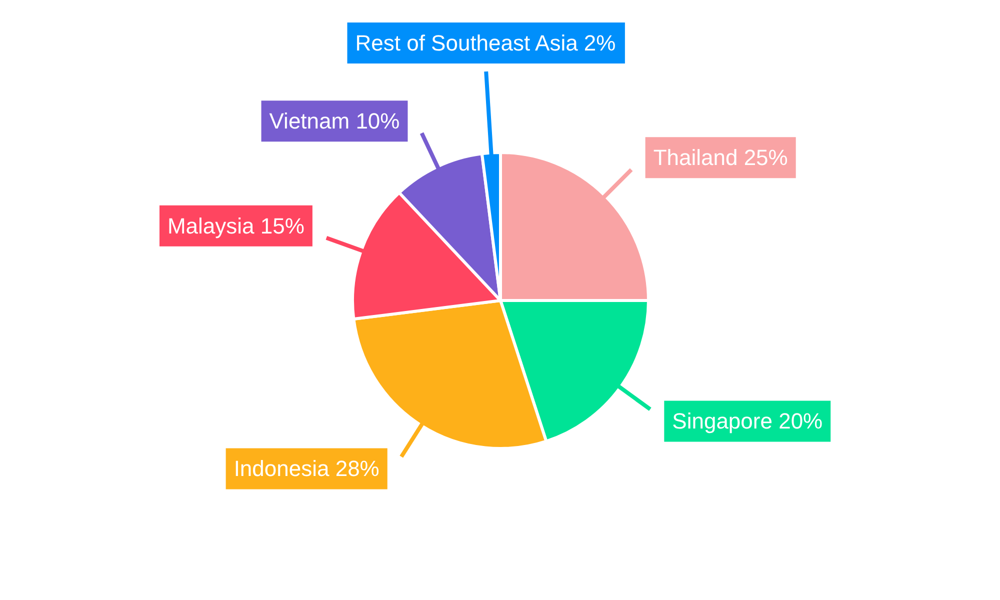 The width and height of the screenshot is (1000, 600). What do you see at coordinates (485, 43) in the screenshot?
I see `slice-label: Rest of Southeast Asia 2%` at bounding box center [485, 43].